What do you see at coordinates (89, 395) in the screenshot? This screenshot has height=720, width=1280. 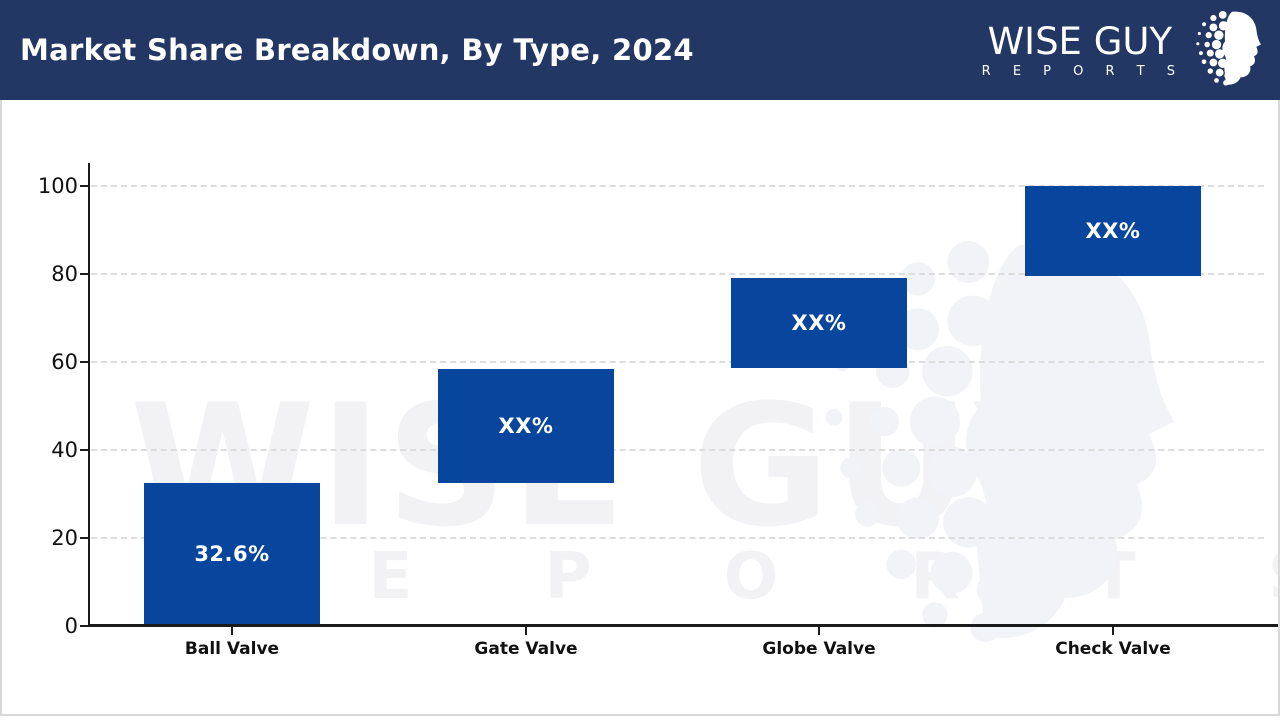 I see `y-axis-line` at bounding box center [89, 395].